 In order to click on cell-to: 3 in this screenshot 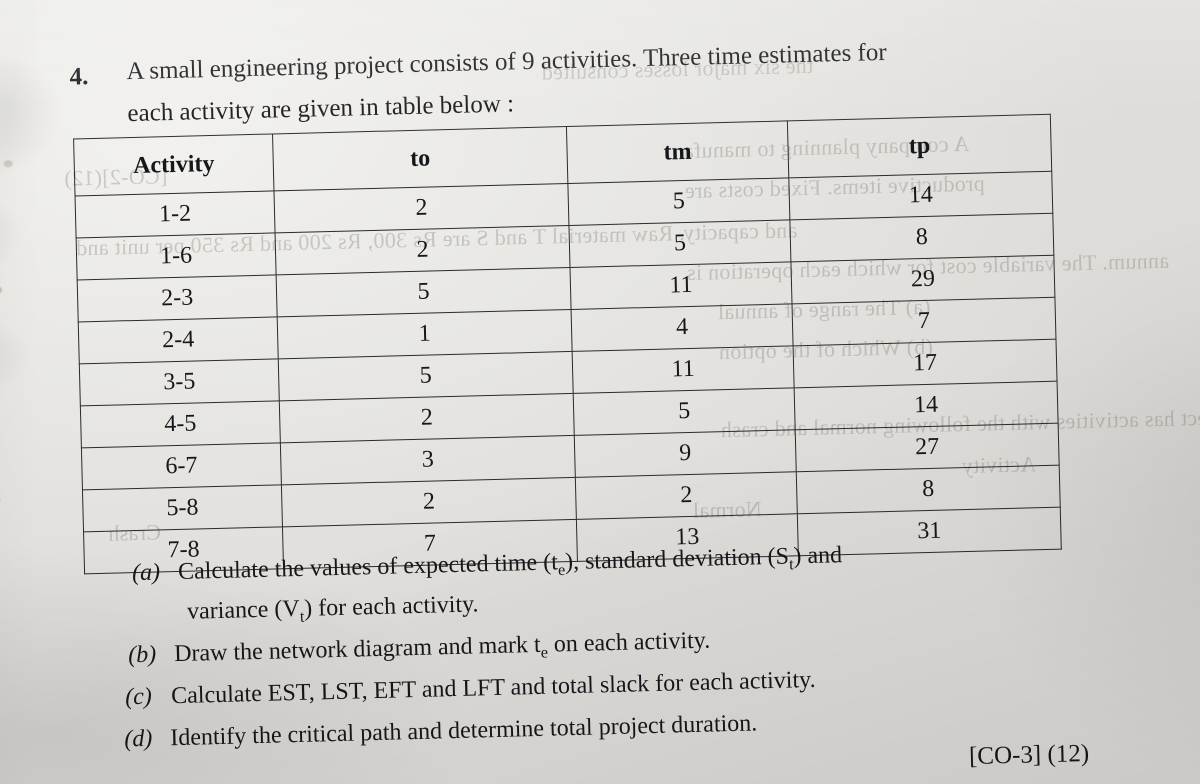, I will do `click(428, 460)`.